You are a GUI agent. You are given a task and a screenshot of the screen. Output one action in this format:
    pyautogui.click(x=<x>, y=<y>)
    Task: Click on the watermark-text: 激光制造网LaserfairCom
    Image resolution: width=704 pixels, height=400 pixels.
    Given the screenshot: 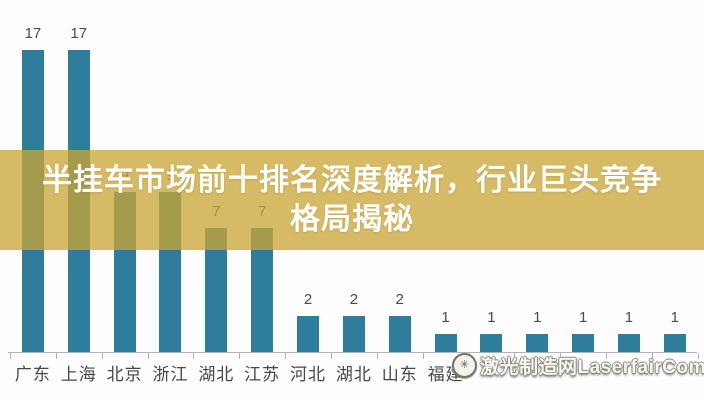 What is the action you would take?
    pyautogui.click(x=592, y=367)
    